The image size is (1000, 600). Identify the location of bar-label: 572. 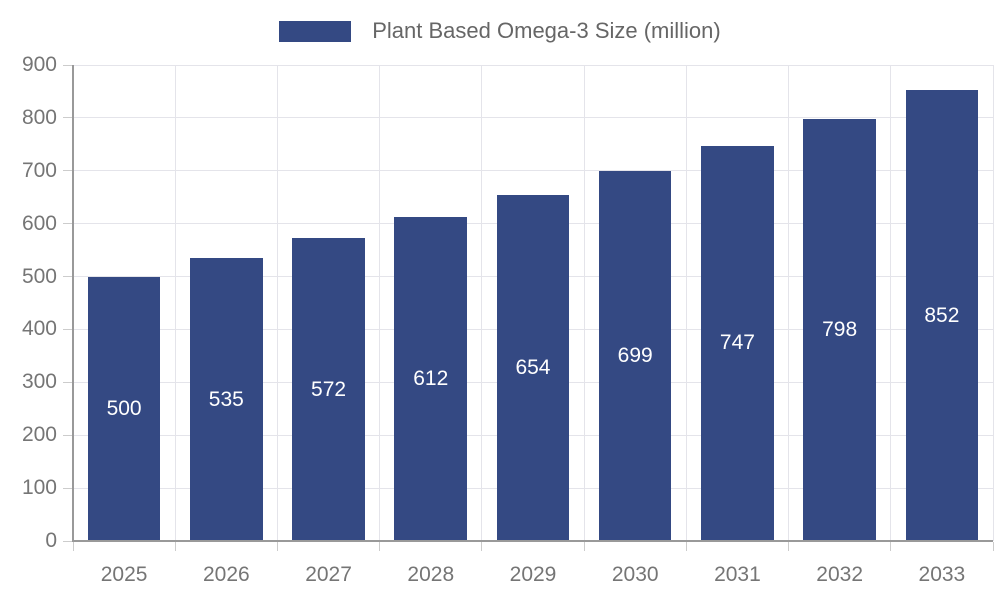
(329, 389).